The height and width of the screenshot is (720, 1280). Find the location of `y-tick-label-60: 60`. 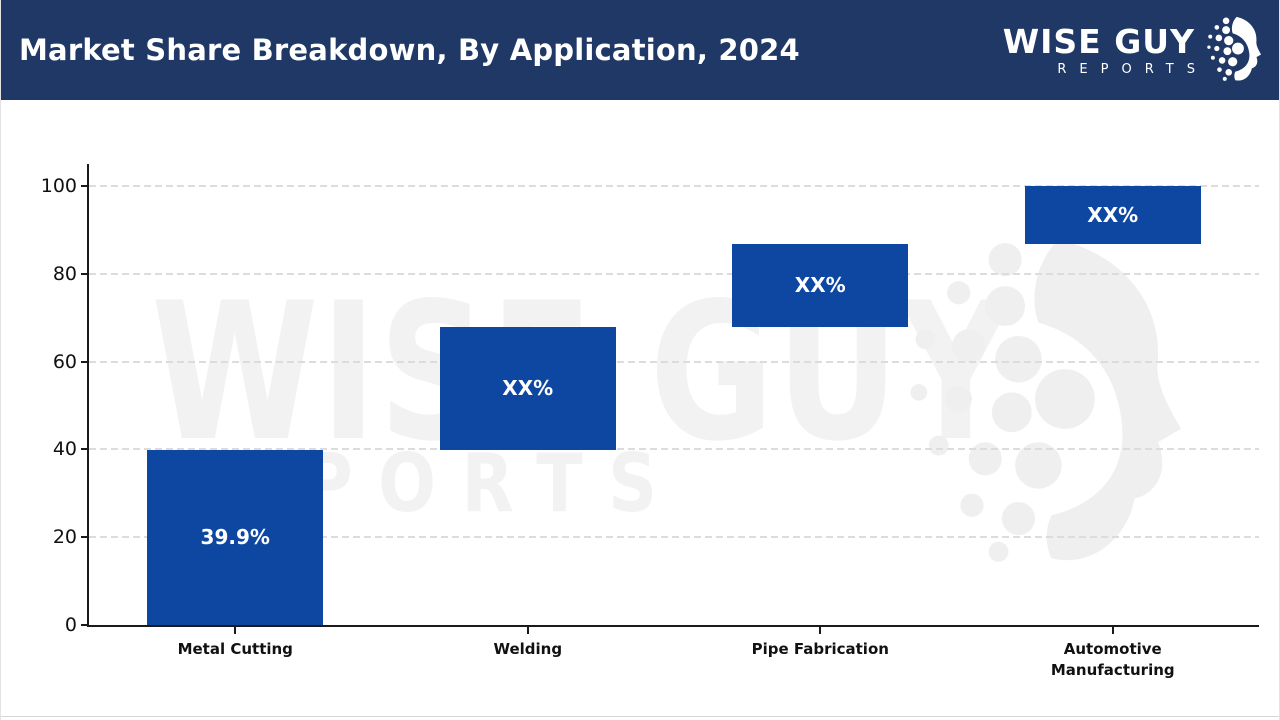

y-tick-label-60: 60 is located at coordinates (64, 361).